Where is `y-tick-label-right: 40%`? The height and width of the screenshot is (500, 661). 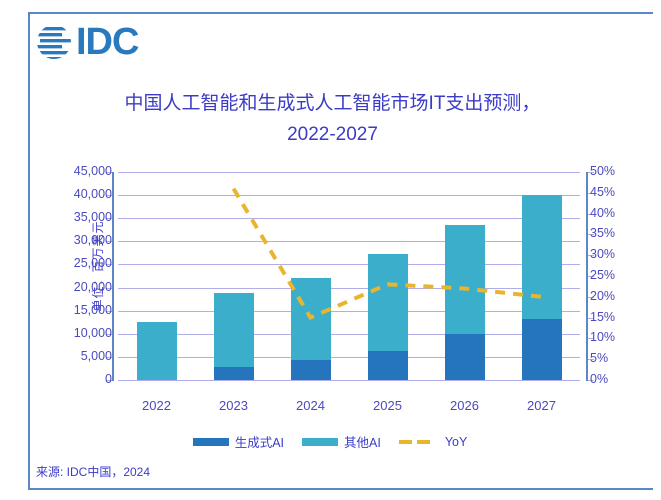
y-tick-label-right: 40% is located at coordinates (603, 212).